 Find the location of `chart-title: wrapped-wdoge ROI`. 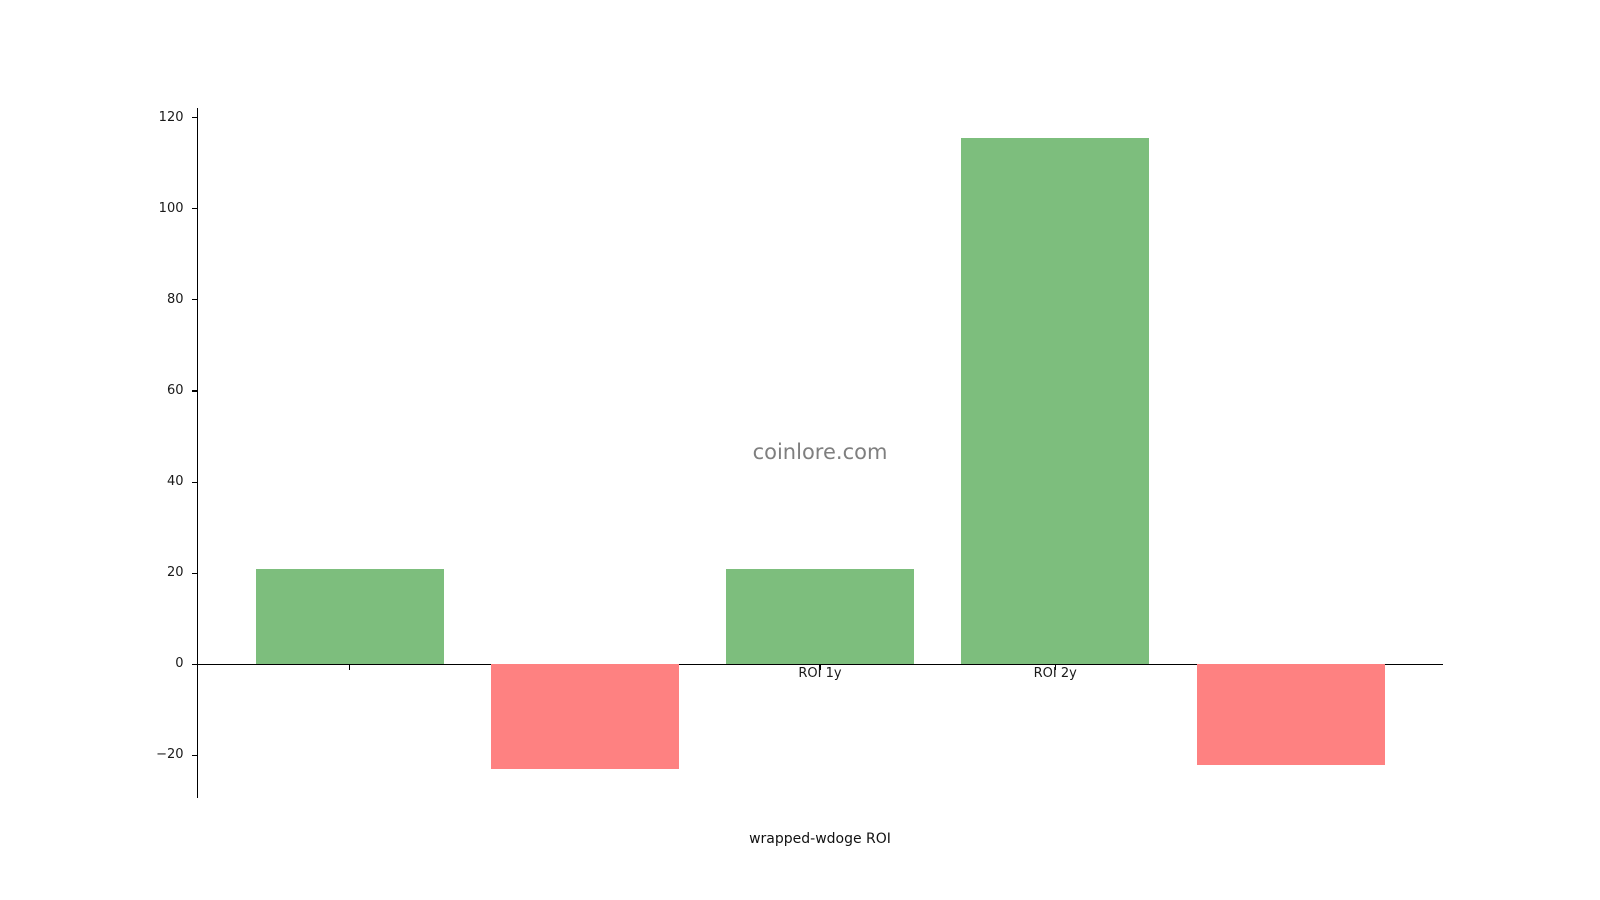

chart-title: wrapped-wdoge ROI is located at coordinates (820, 839).